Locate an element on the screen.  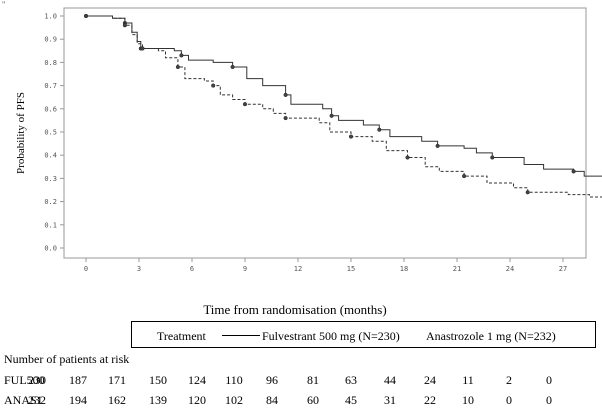
risk-row-ful500: FUL500 230 187 171 150 124 110 96 81 63 44 24 11 2 0 is located at coordinates (301, 381).